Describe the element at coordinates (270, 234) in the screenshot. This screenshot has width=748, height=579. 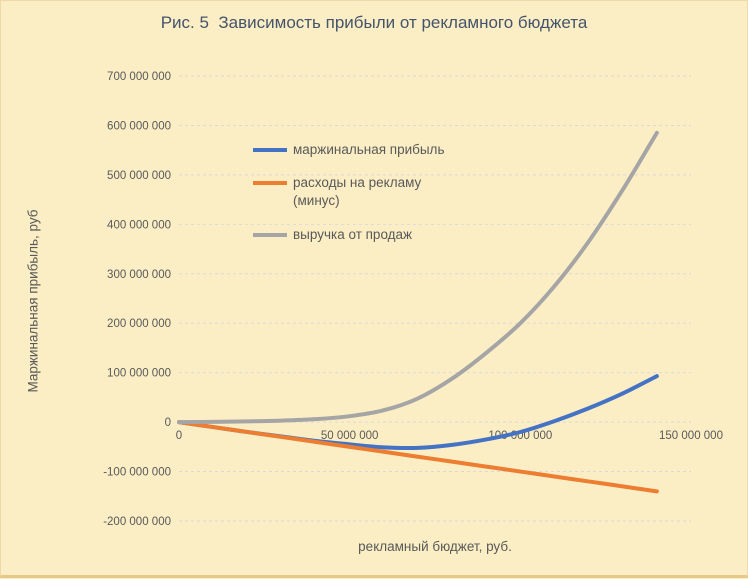
I see `legend-swatch-revenue` at that location.